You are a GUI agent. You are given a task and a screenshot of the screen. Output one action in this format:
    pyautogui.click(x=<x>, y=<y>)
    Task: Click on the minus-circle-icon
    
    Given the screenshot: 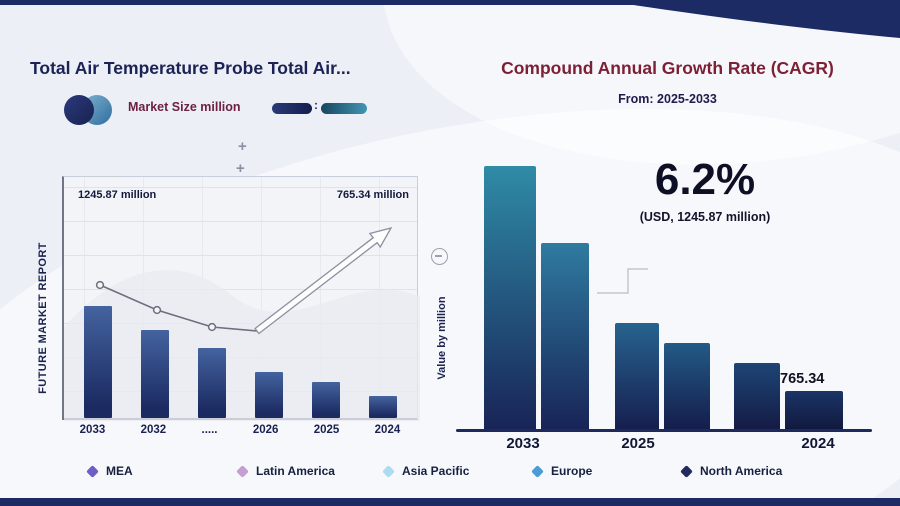 What is the action you would take?
    pyautogui.click(x=439, y=256)
    